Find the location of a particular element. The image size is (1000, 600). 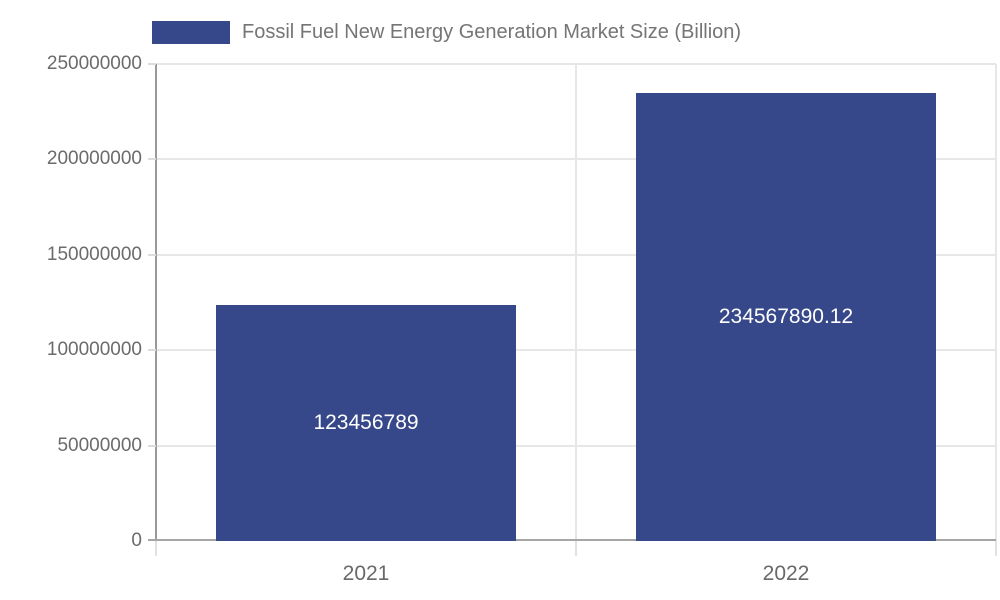

bar: 123456789 is located at coordinates (366, 423).